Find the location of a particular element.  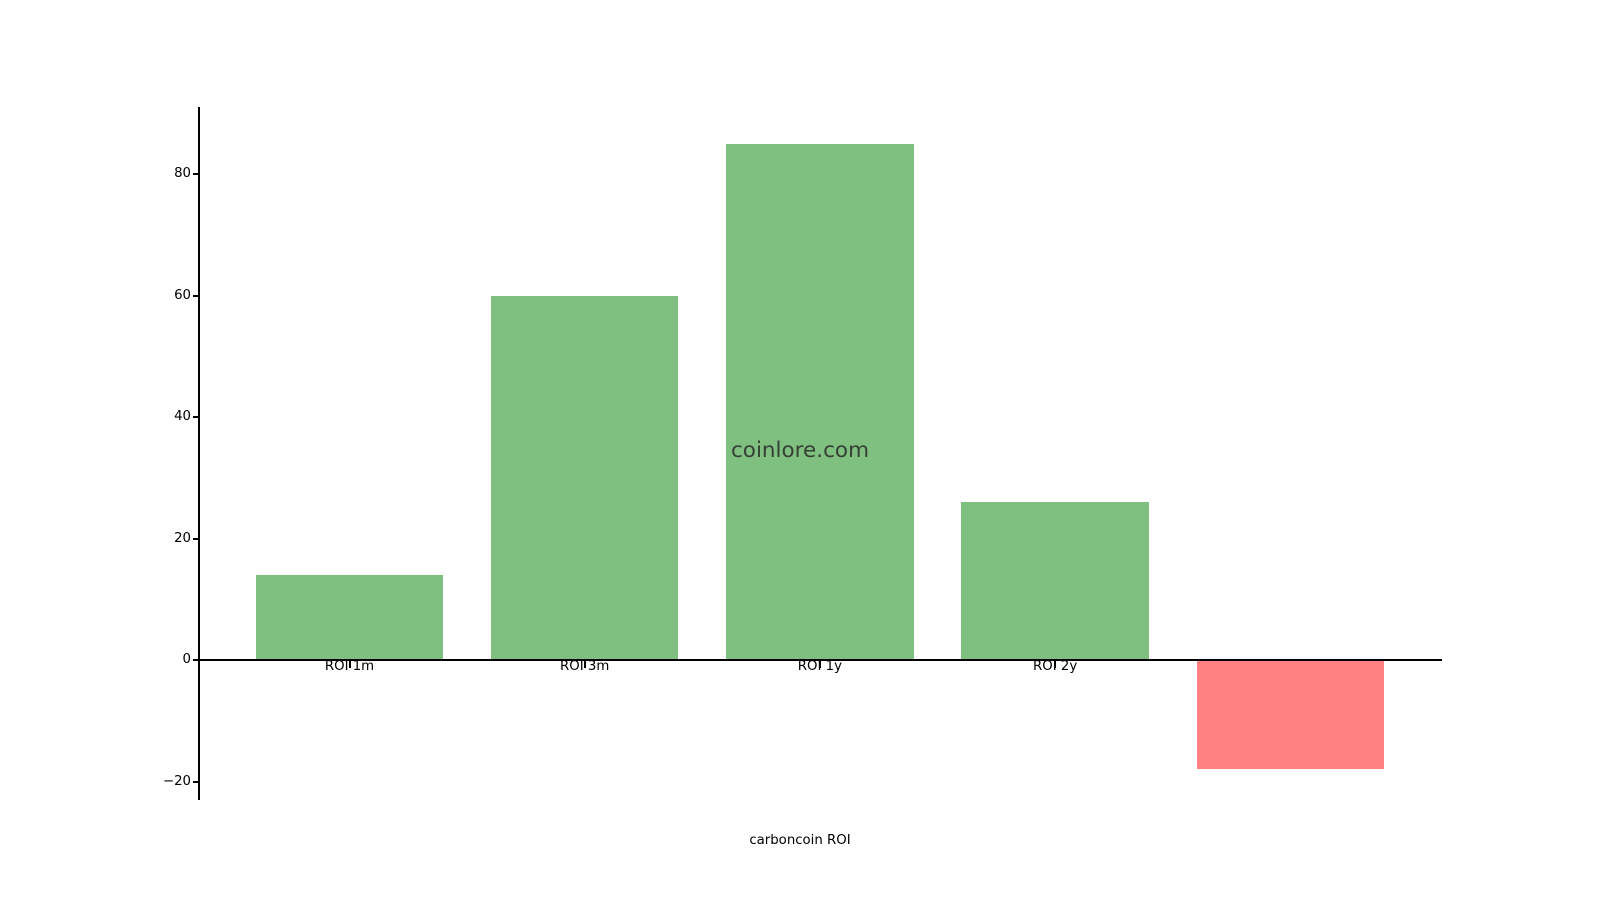

x-tick-label: ROI 1m is located at coordinates (349, 666).